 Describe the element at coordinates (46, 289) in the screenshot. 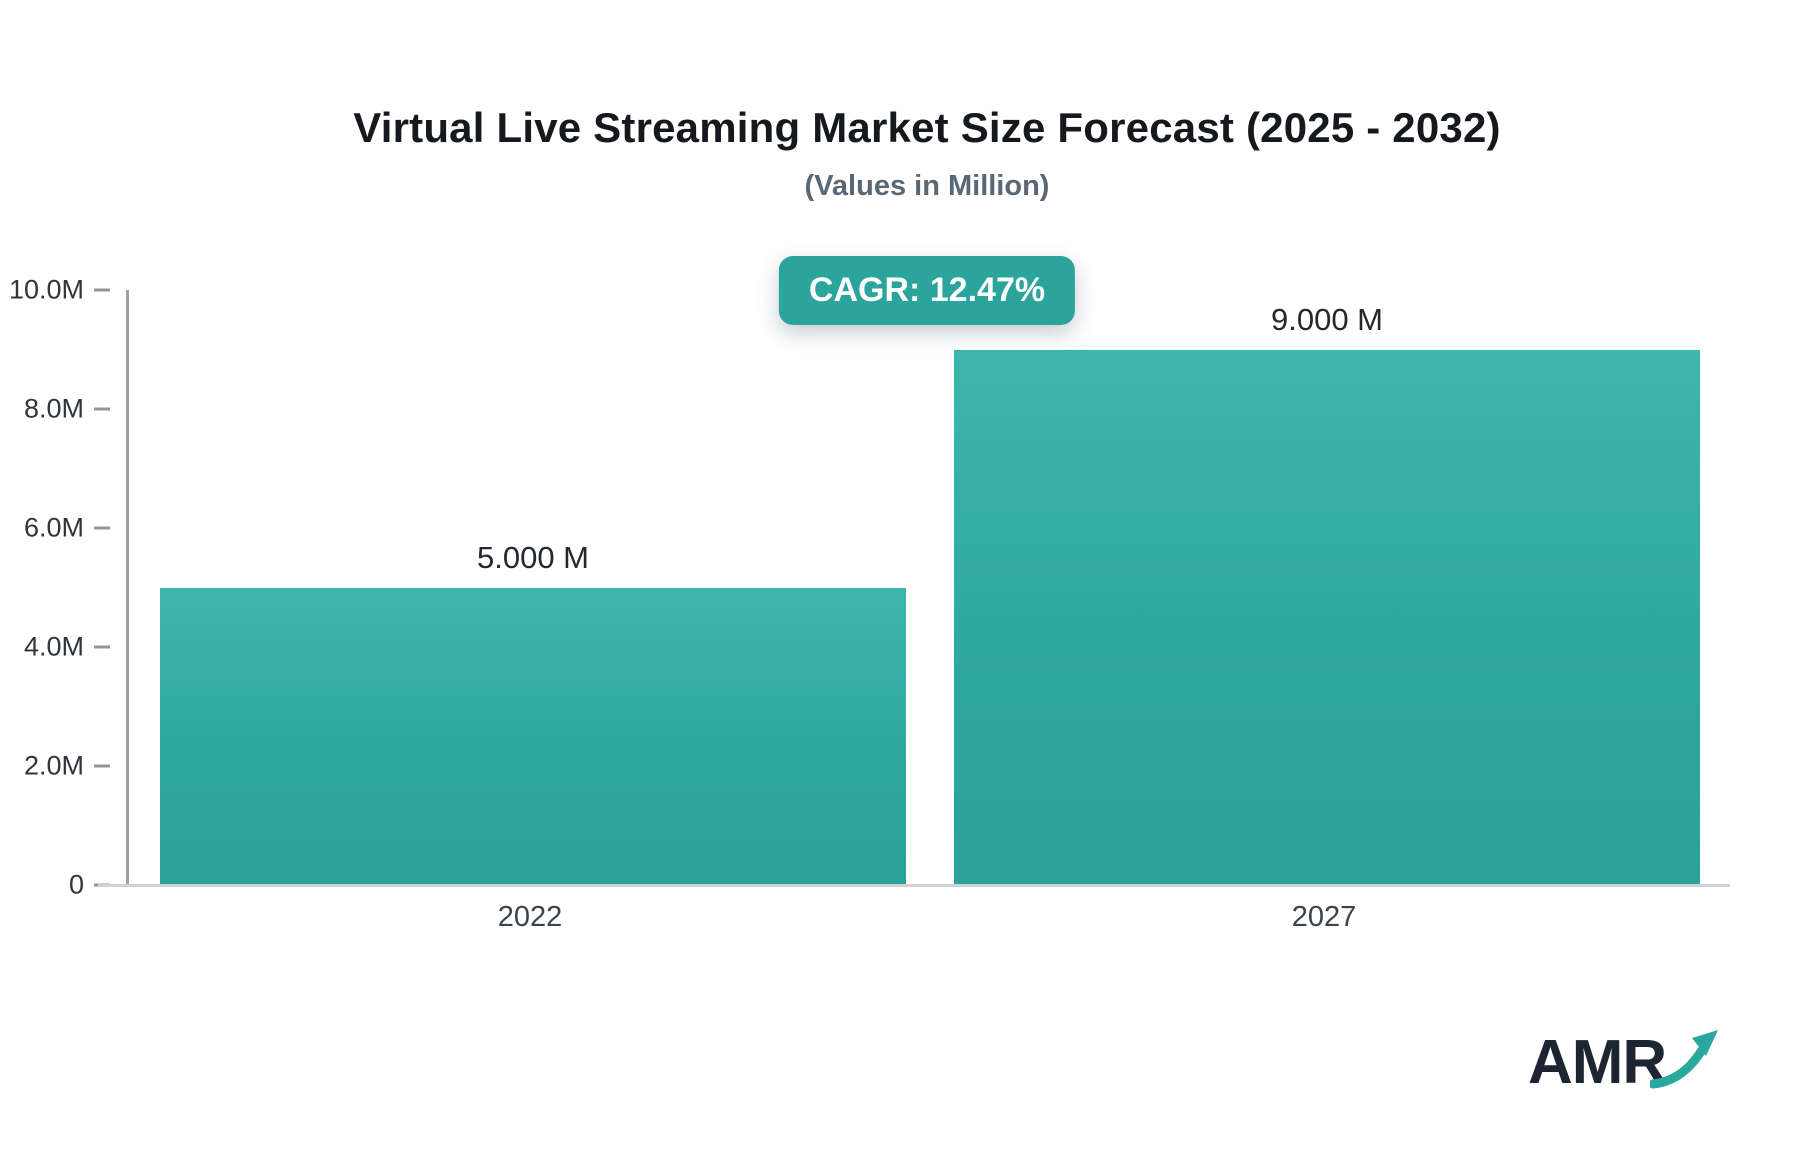

I see `y-tick-label: 10.0M` at that location.